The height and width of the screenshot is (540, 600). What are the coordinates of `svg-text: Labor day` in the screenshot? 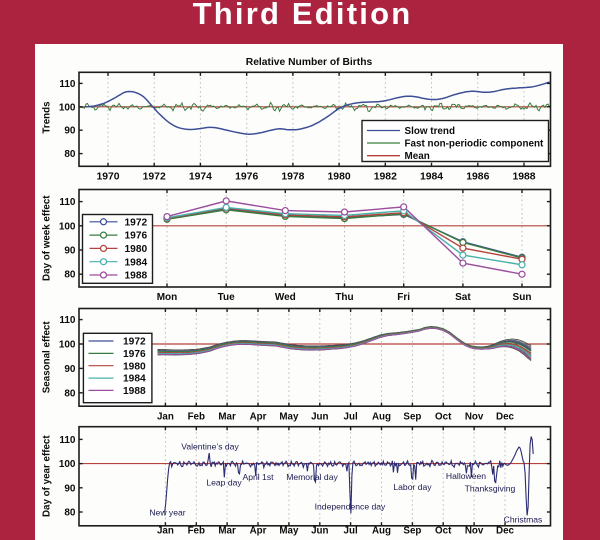 It's located at (412, 487).